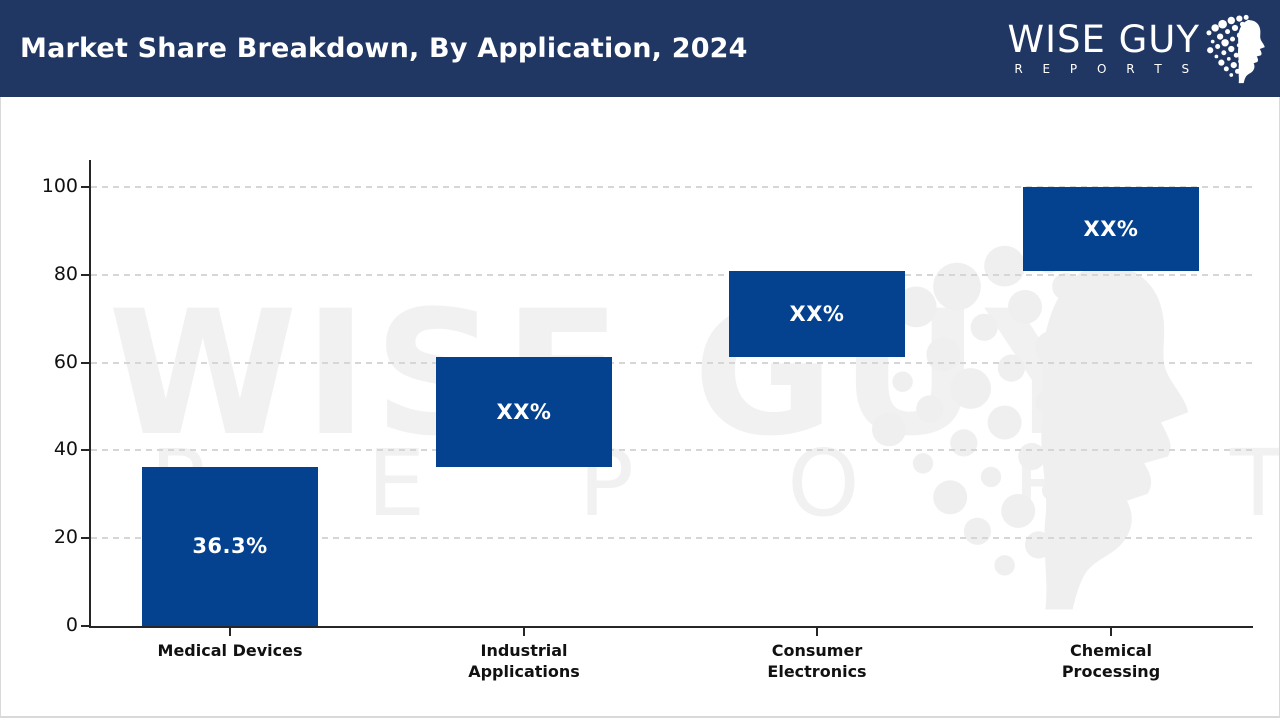  What do you see at coordinates (90, 394) in the screenshot?
I see `y-axis-line` at bounding box center [90, 394].